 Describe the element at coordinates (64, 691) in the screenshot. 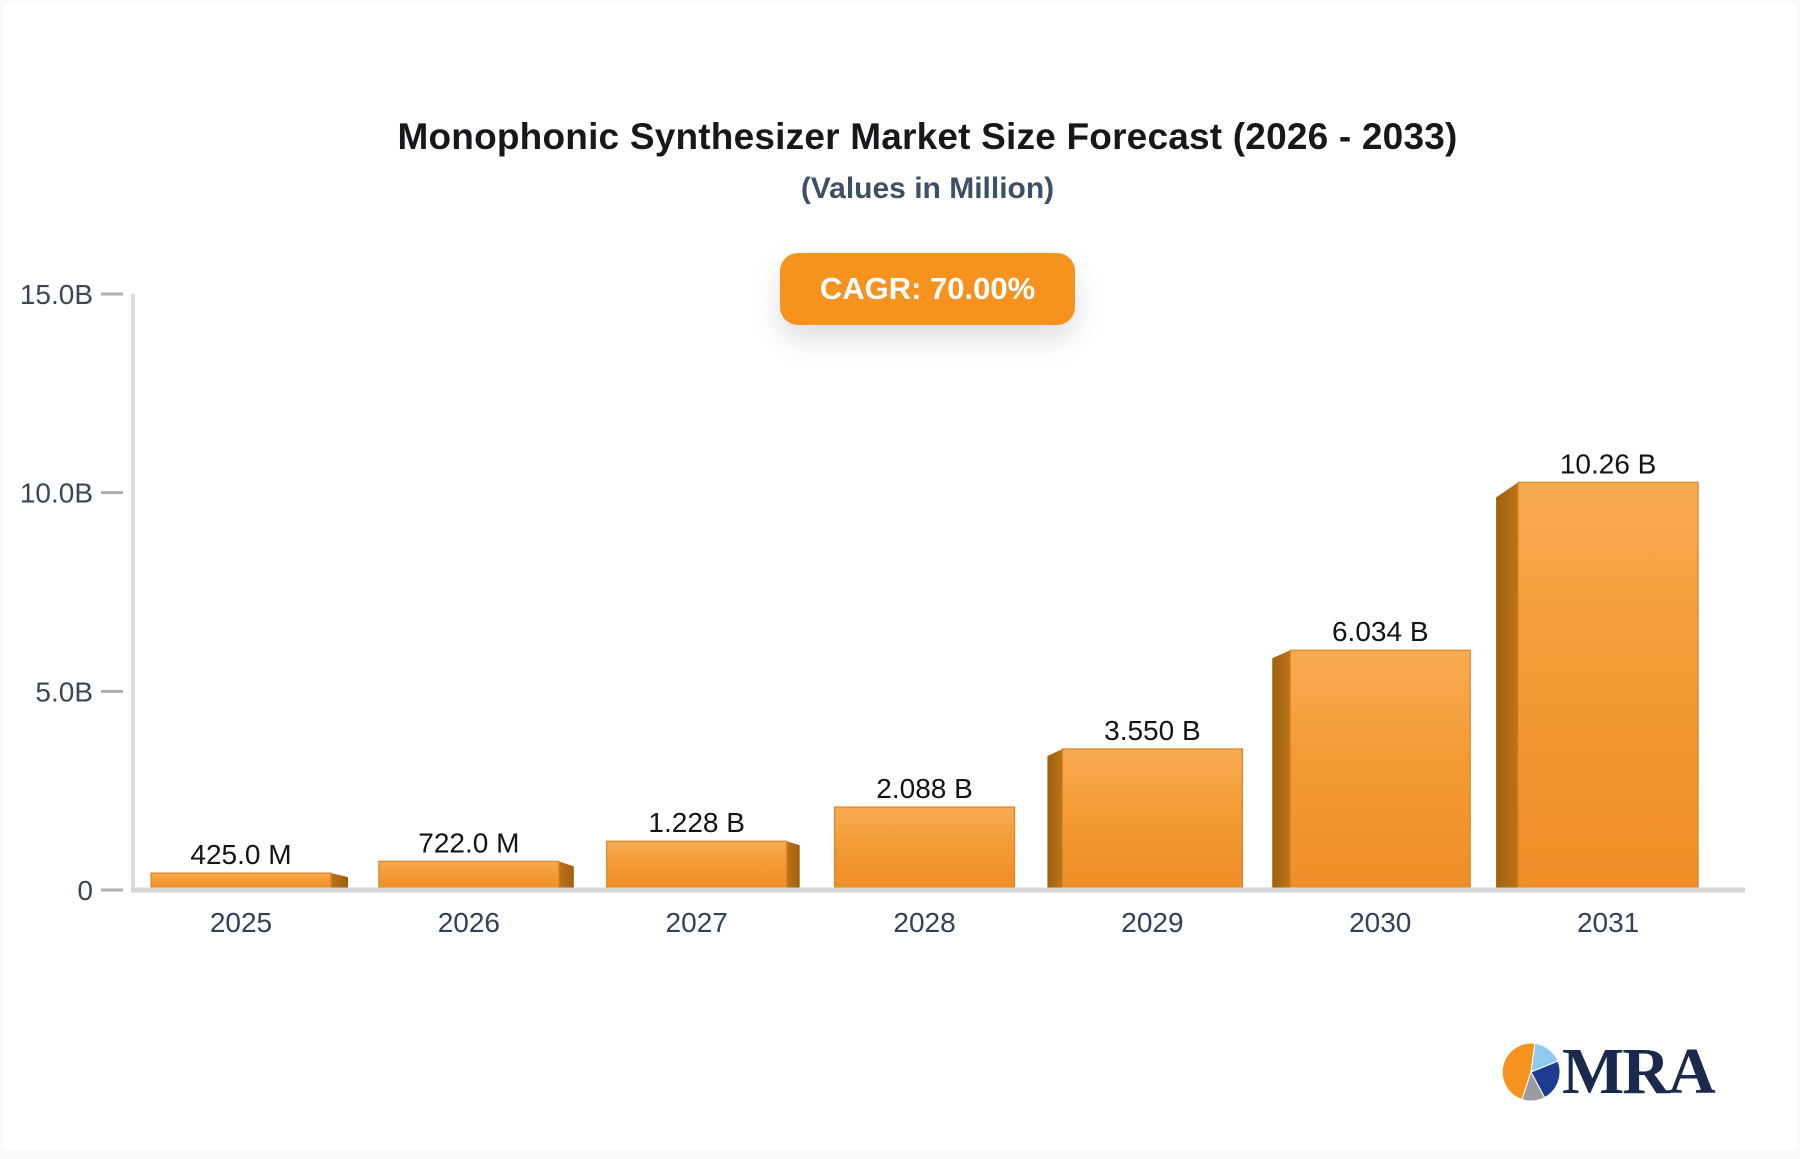

I see `y-tick-label-5.0B: 5.0B` at that location.